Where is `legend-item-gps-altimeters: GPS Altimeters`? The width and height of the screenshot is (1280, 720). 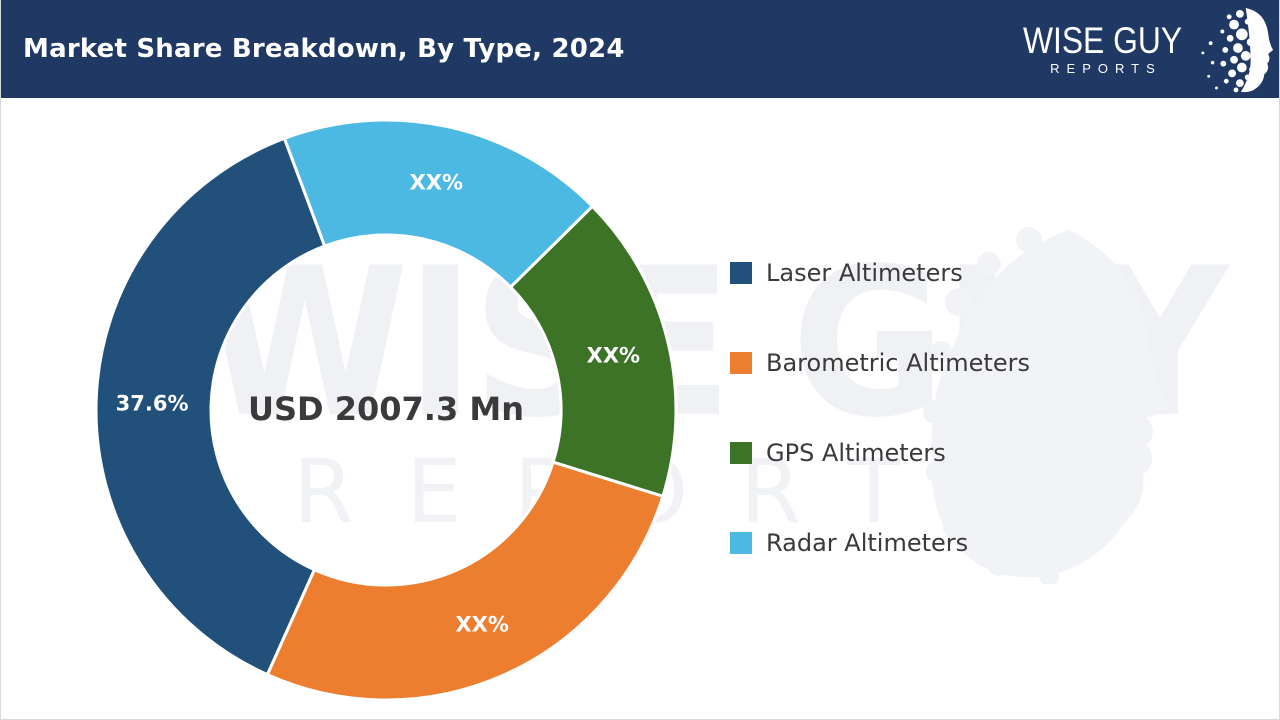 legend-item-gps-altimeters: GPS Altimeters is located at coordinates (880, 453).